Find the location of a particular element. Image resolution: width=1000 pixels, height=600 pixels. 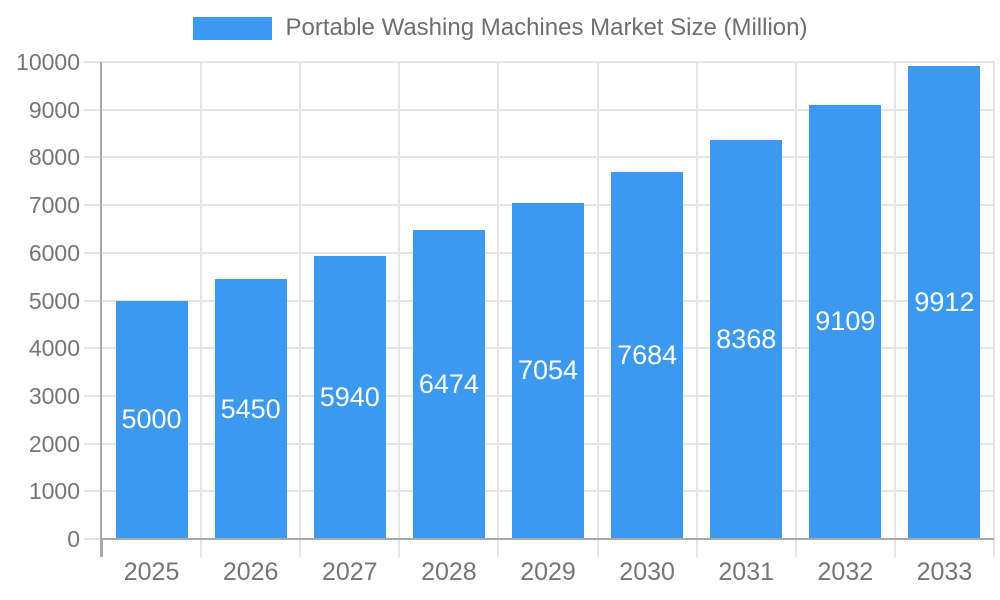

bar-value-label: 7054 is located at coordinates (548, 370).